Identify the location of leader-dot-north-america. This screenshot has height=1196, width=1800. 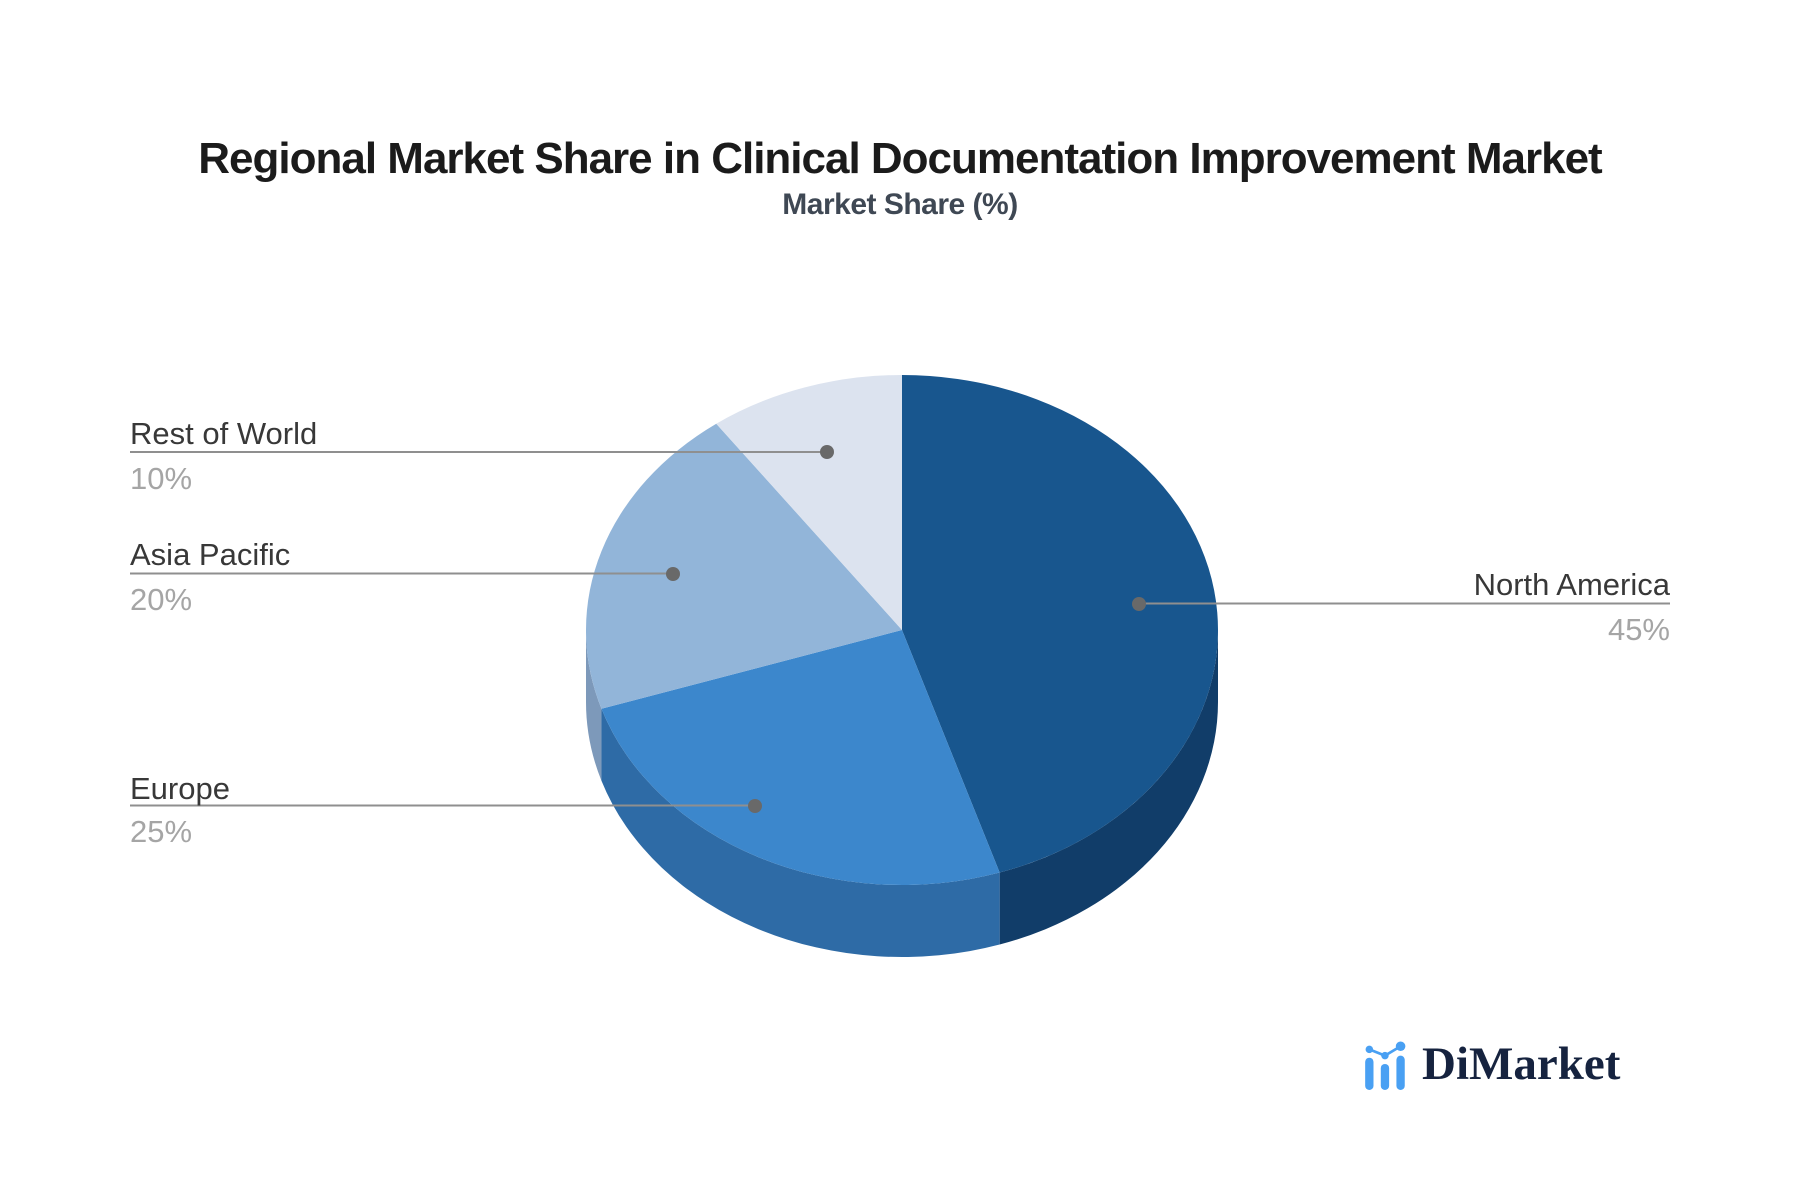
(1139, 604).